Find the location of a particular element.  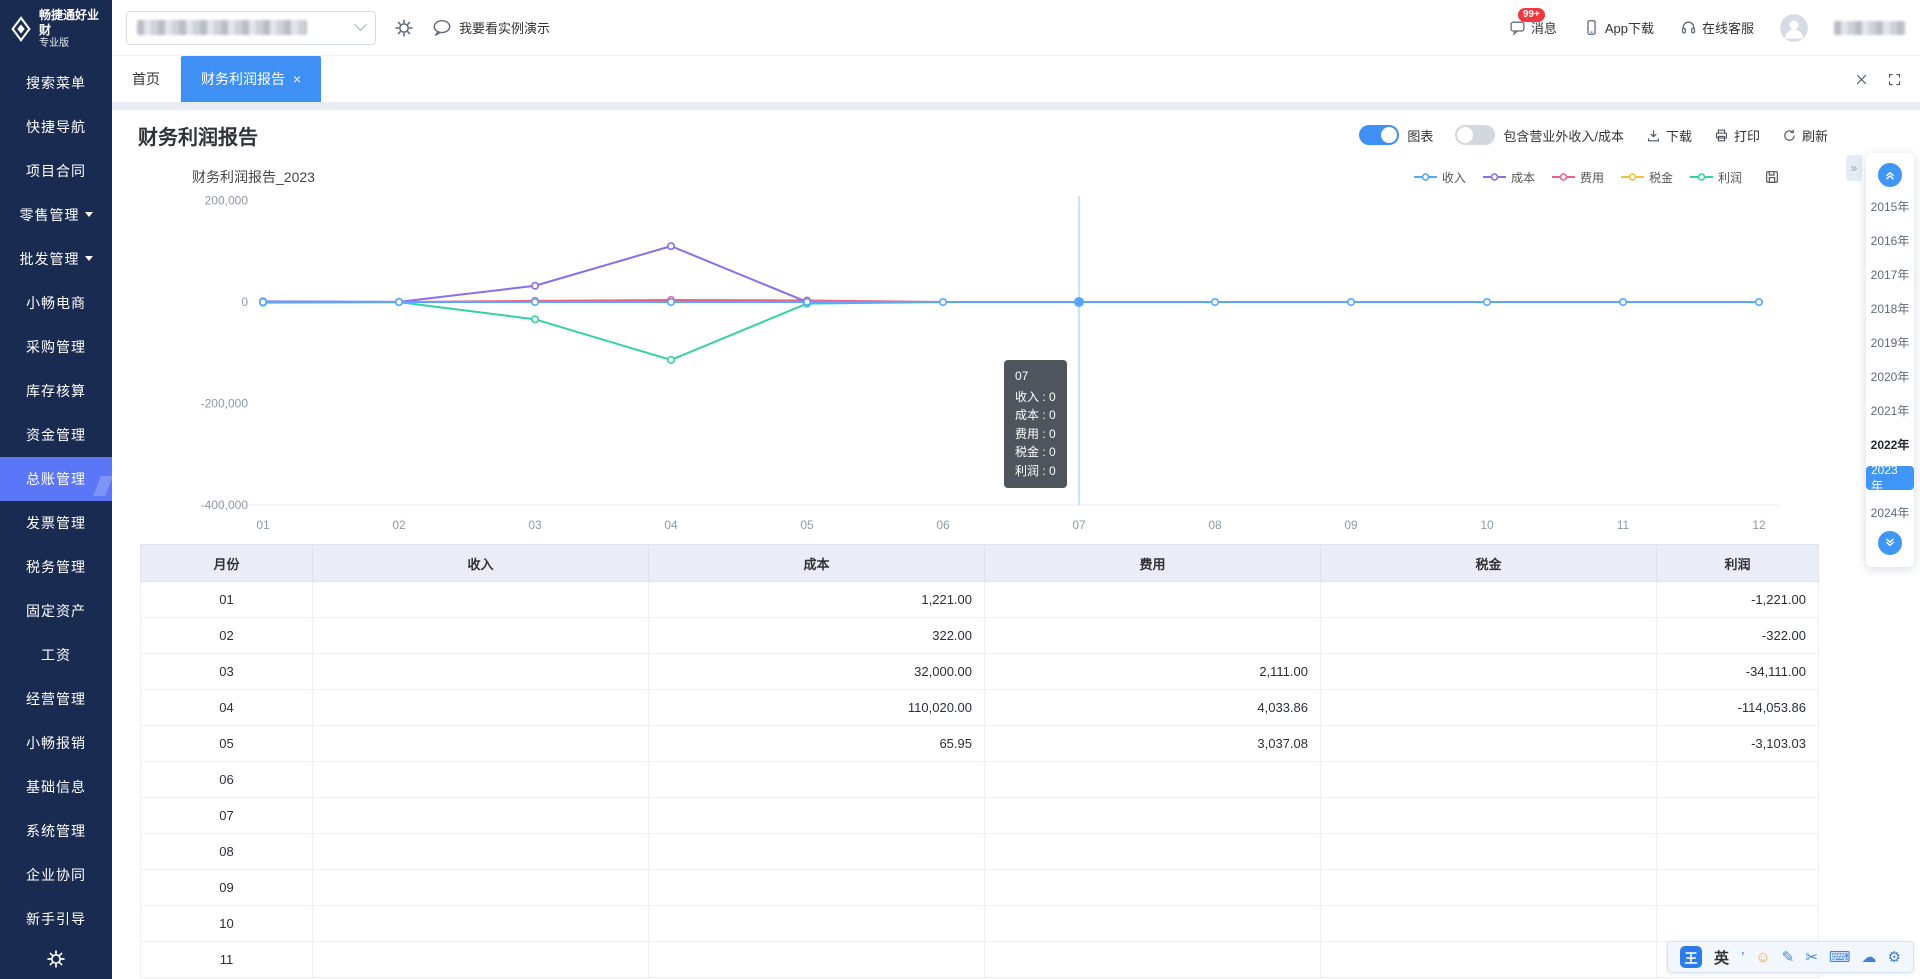

apostrophe-icon: ’ is located at coordinates (1743, 957).